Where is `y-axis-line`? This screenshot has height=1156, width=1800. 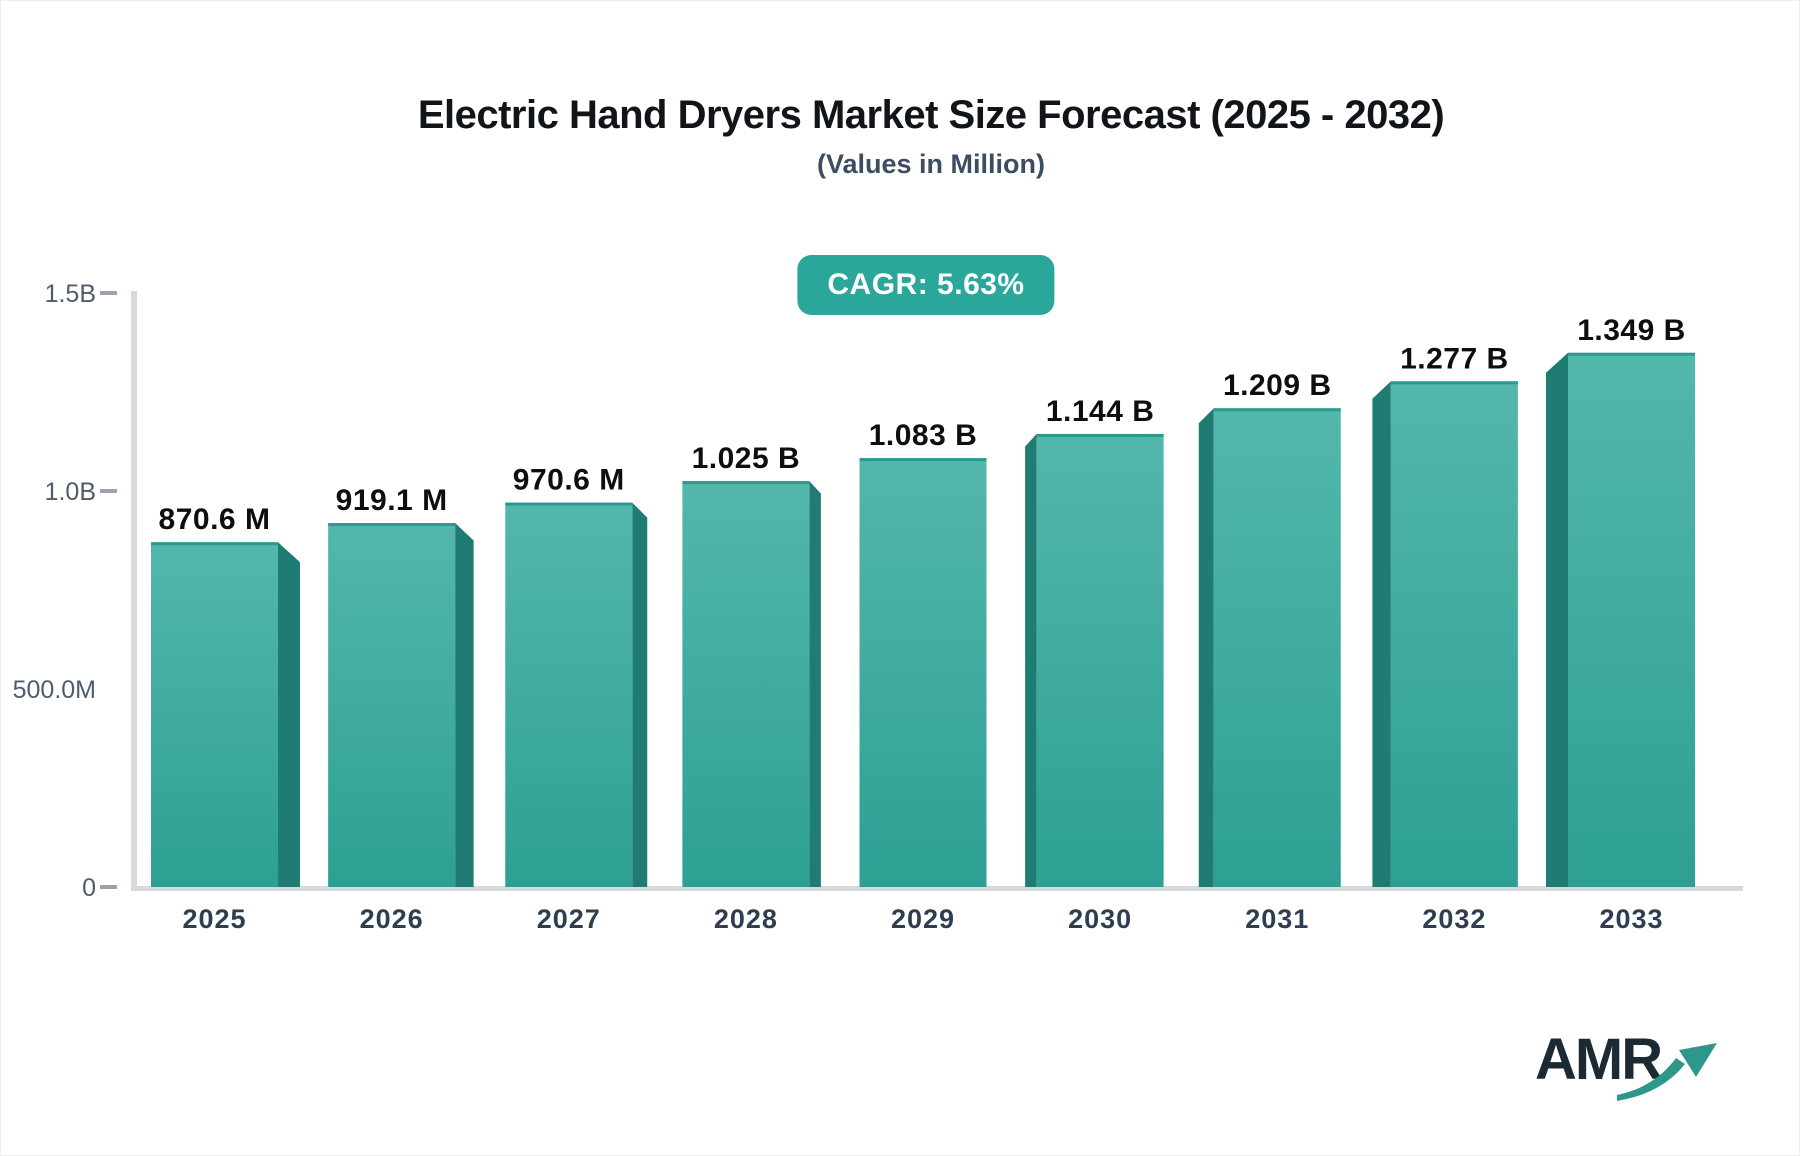
y-axis-line is located at coordinates (134, 591).